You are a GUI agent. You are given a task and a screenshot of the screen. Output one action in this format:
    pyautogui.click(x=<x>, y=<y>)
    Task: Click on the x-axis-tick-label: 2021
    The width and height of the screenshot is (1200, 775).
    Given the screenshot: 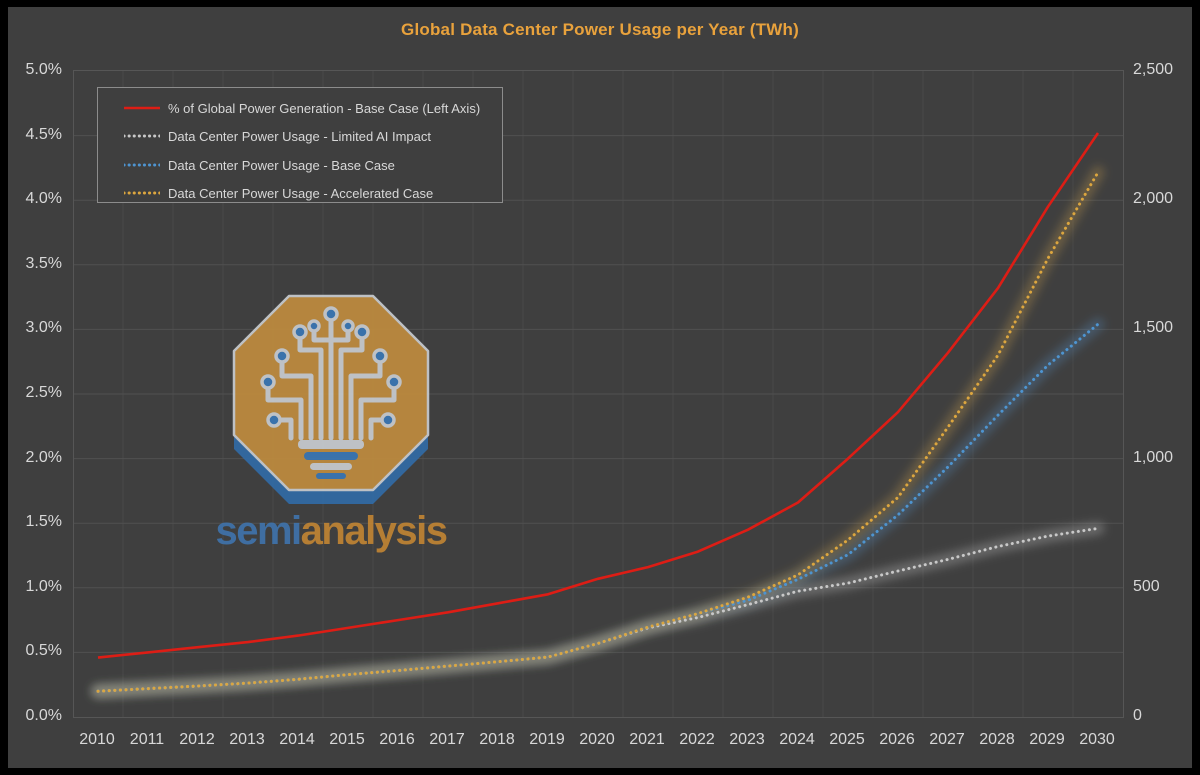 What is the action you would take?
    pyautogui.click(x=647, y=739)
    